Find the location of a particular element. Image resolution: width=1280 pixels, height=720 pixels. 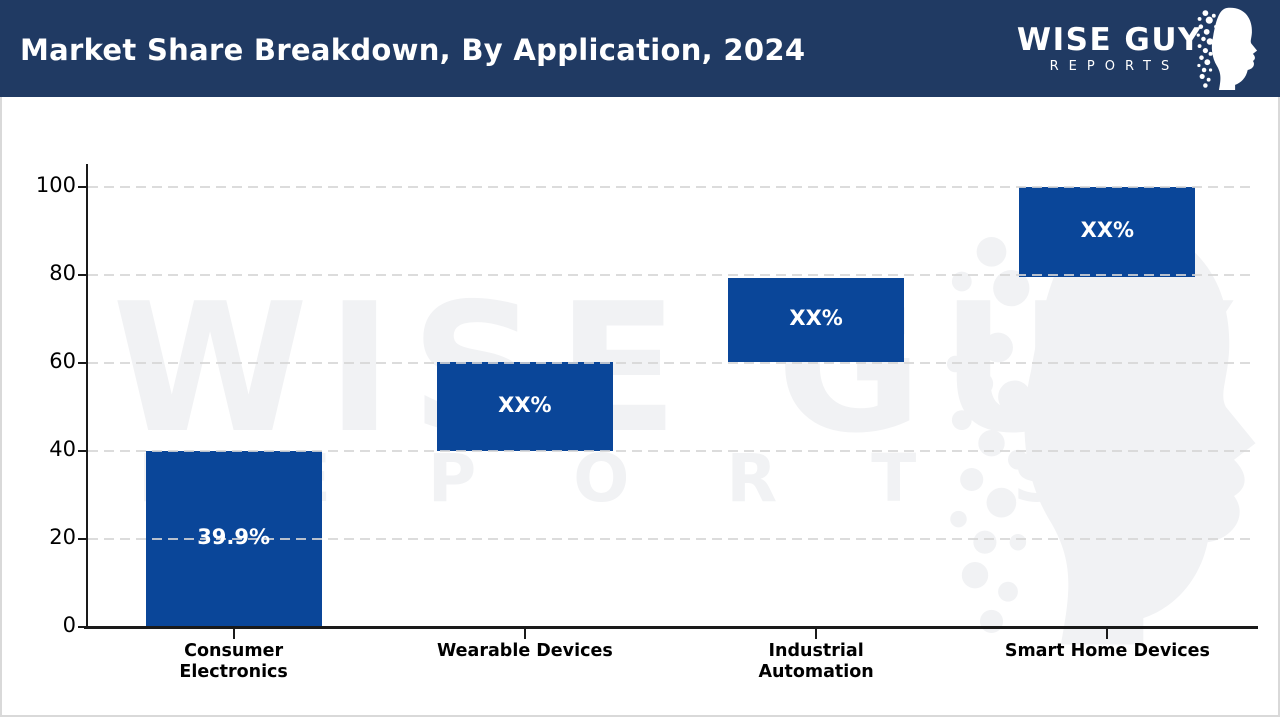

y-axis-spine is located at coordinates (87, 396).